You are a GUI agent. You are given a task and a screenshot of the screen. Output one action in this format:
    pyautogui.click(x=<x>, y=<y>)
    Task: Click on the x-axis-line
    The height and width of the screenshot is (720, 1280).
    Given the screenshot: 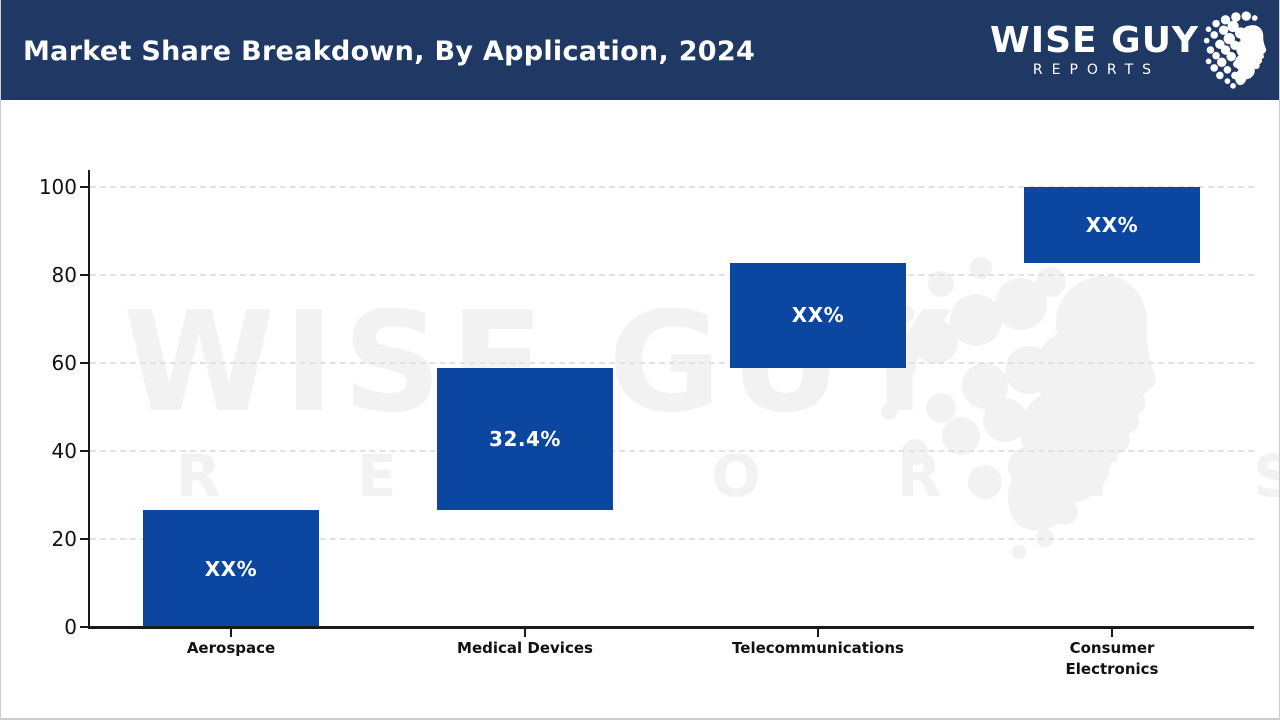 What is the action you would take?
    pyautogui.click(x=671, y=627)
    